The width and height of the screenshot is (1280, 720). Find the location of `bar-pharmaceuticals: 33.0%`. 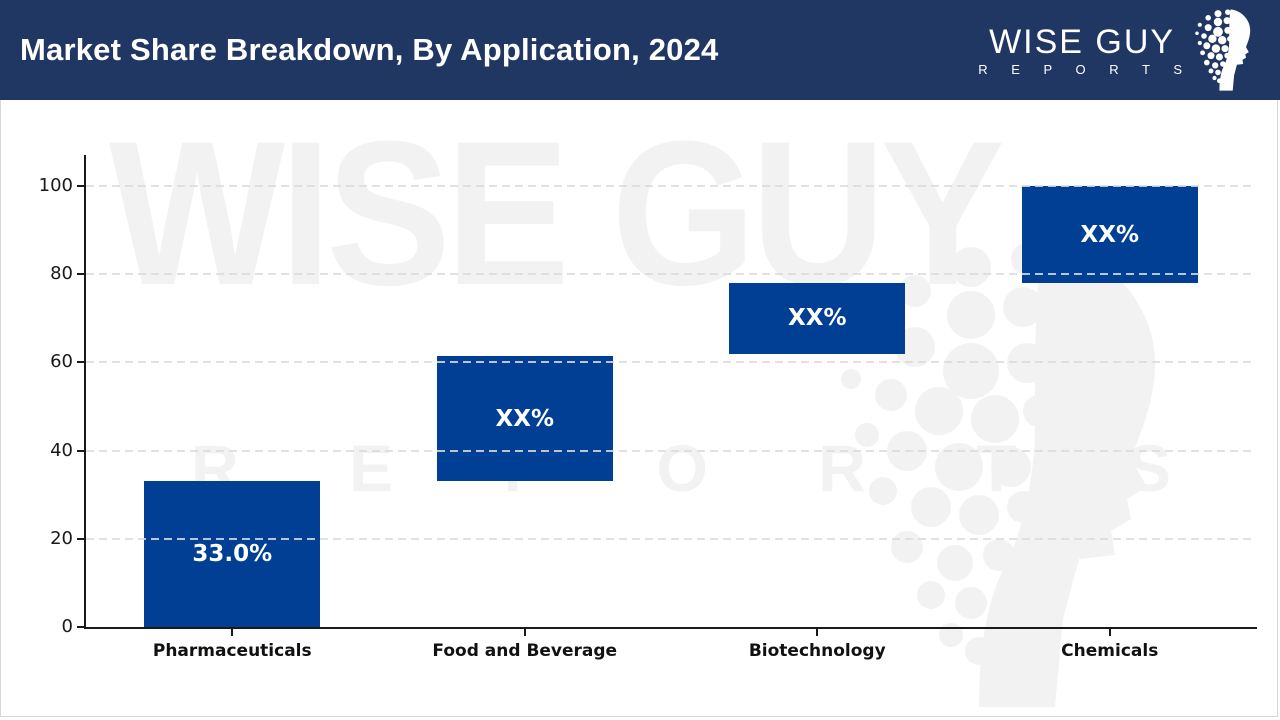

bar-pharmaceuticals: 33.0% is located at coordinates (232, 554).